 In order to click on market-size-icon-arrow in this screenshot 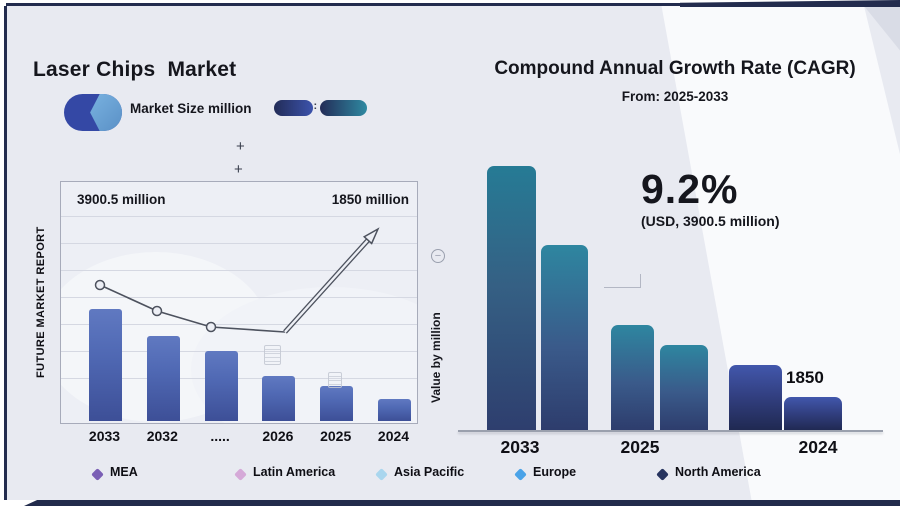, I will do `click(106, 112)`.